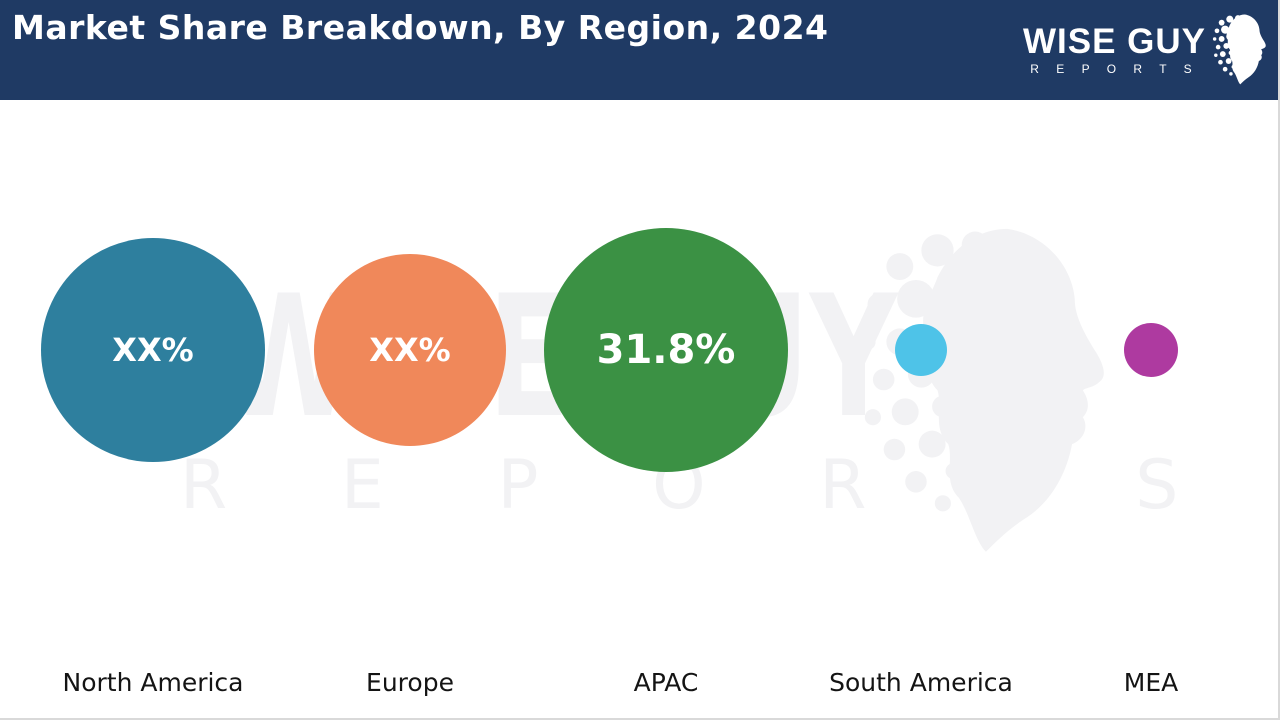 The image size is (1280, 720). Describe the element at coordinates (1151, 350) in the screenshot. I see `bubble-mea` at that location.